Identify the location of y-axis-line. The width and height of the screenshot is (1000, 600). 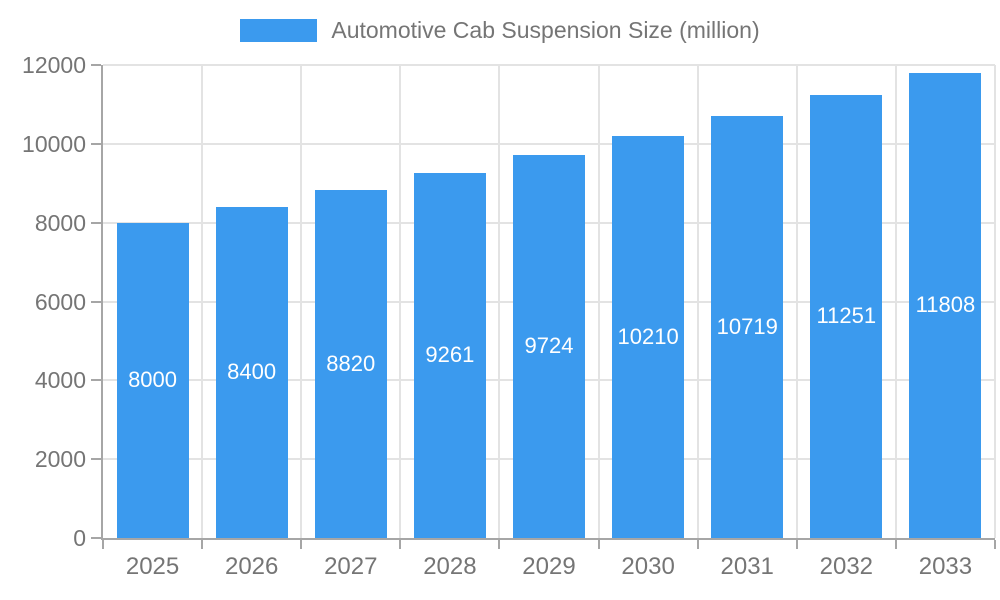
(102, 302).